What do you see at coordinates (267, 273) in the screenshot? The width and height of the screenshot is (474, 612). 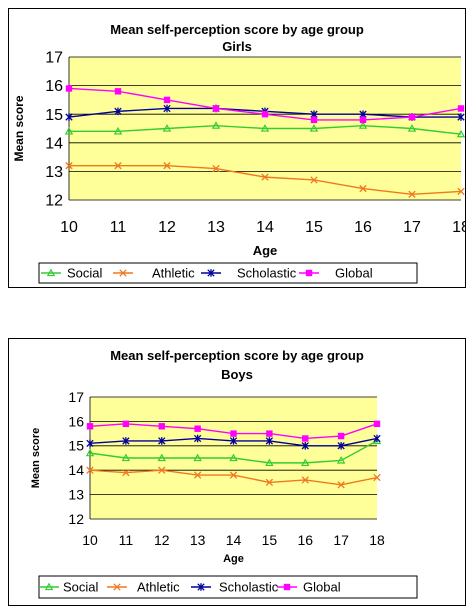 I see `girls-legend-label-scholastic: Scholastic` at bounding box center [267, 273].